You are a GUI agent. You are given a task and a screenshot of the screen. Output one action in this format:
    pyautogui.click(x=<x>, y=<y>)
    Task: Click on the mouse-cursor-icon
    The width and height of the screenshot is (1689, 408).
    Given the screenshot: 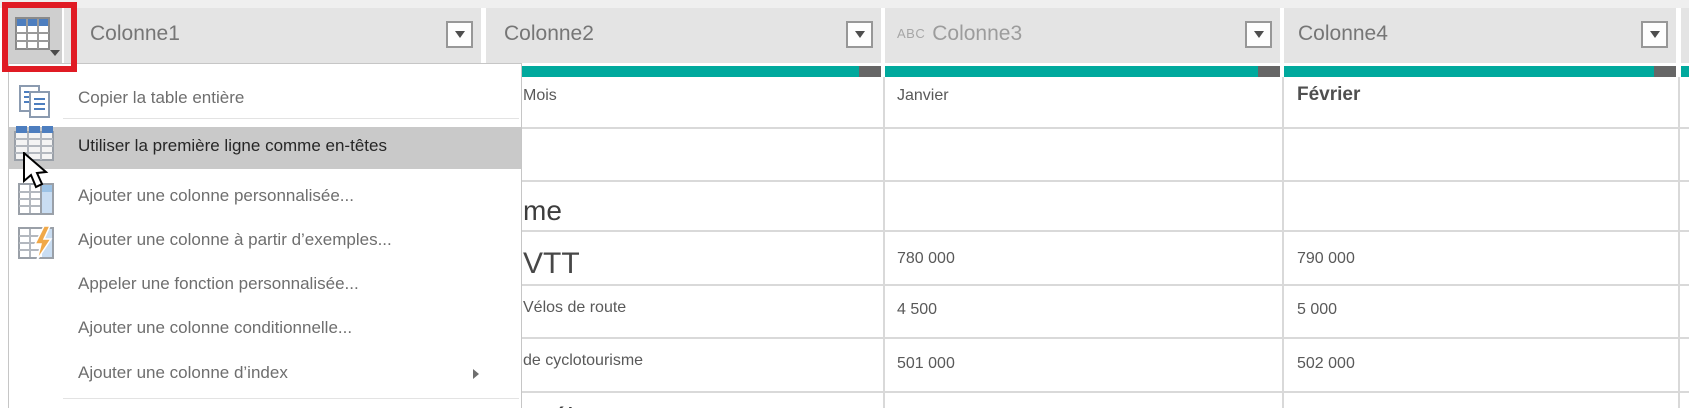 What is the action you would take?
    pyautogui.click(x=36, y=170)
    